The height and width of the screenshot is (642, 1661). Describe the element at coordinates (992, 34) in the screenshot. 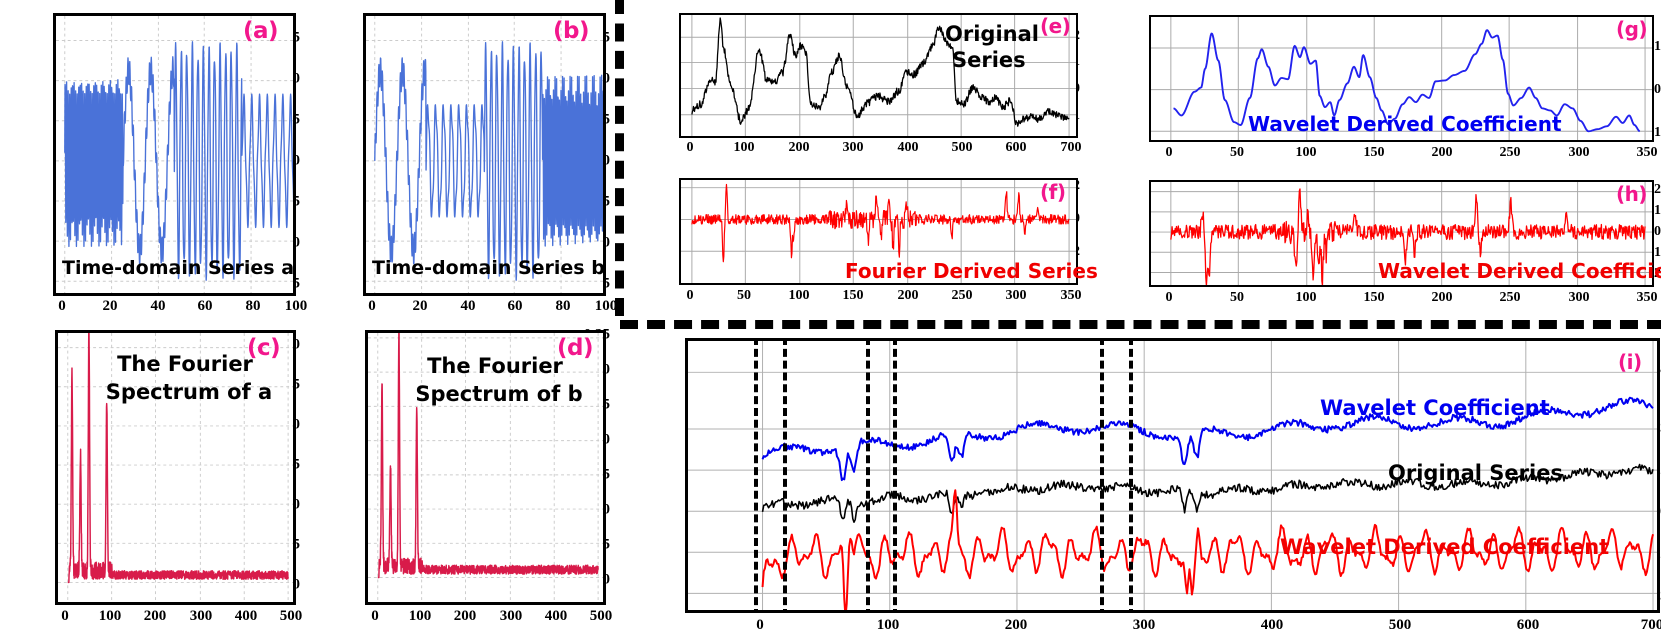

I see `panel-e-annotation-line1: Original` at that location.